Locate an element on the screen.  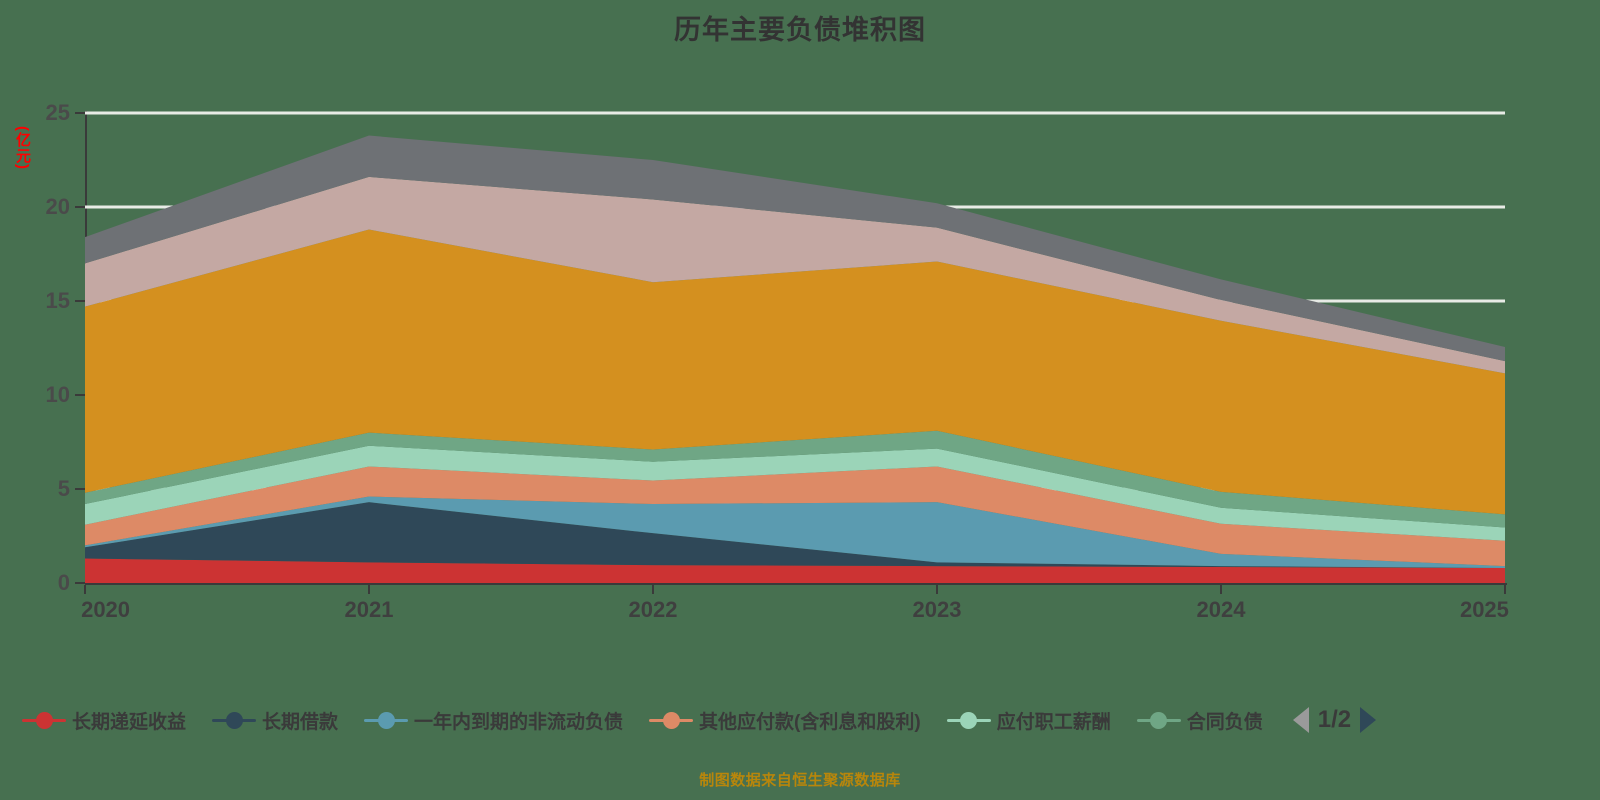
legend-pager: 1/2 is located at coordinates (1334, 720).